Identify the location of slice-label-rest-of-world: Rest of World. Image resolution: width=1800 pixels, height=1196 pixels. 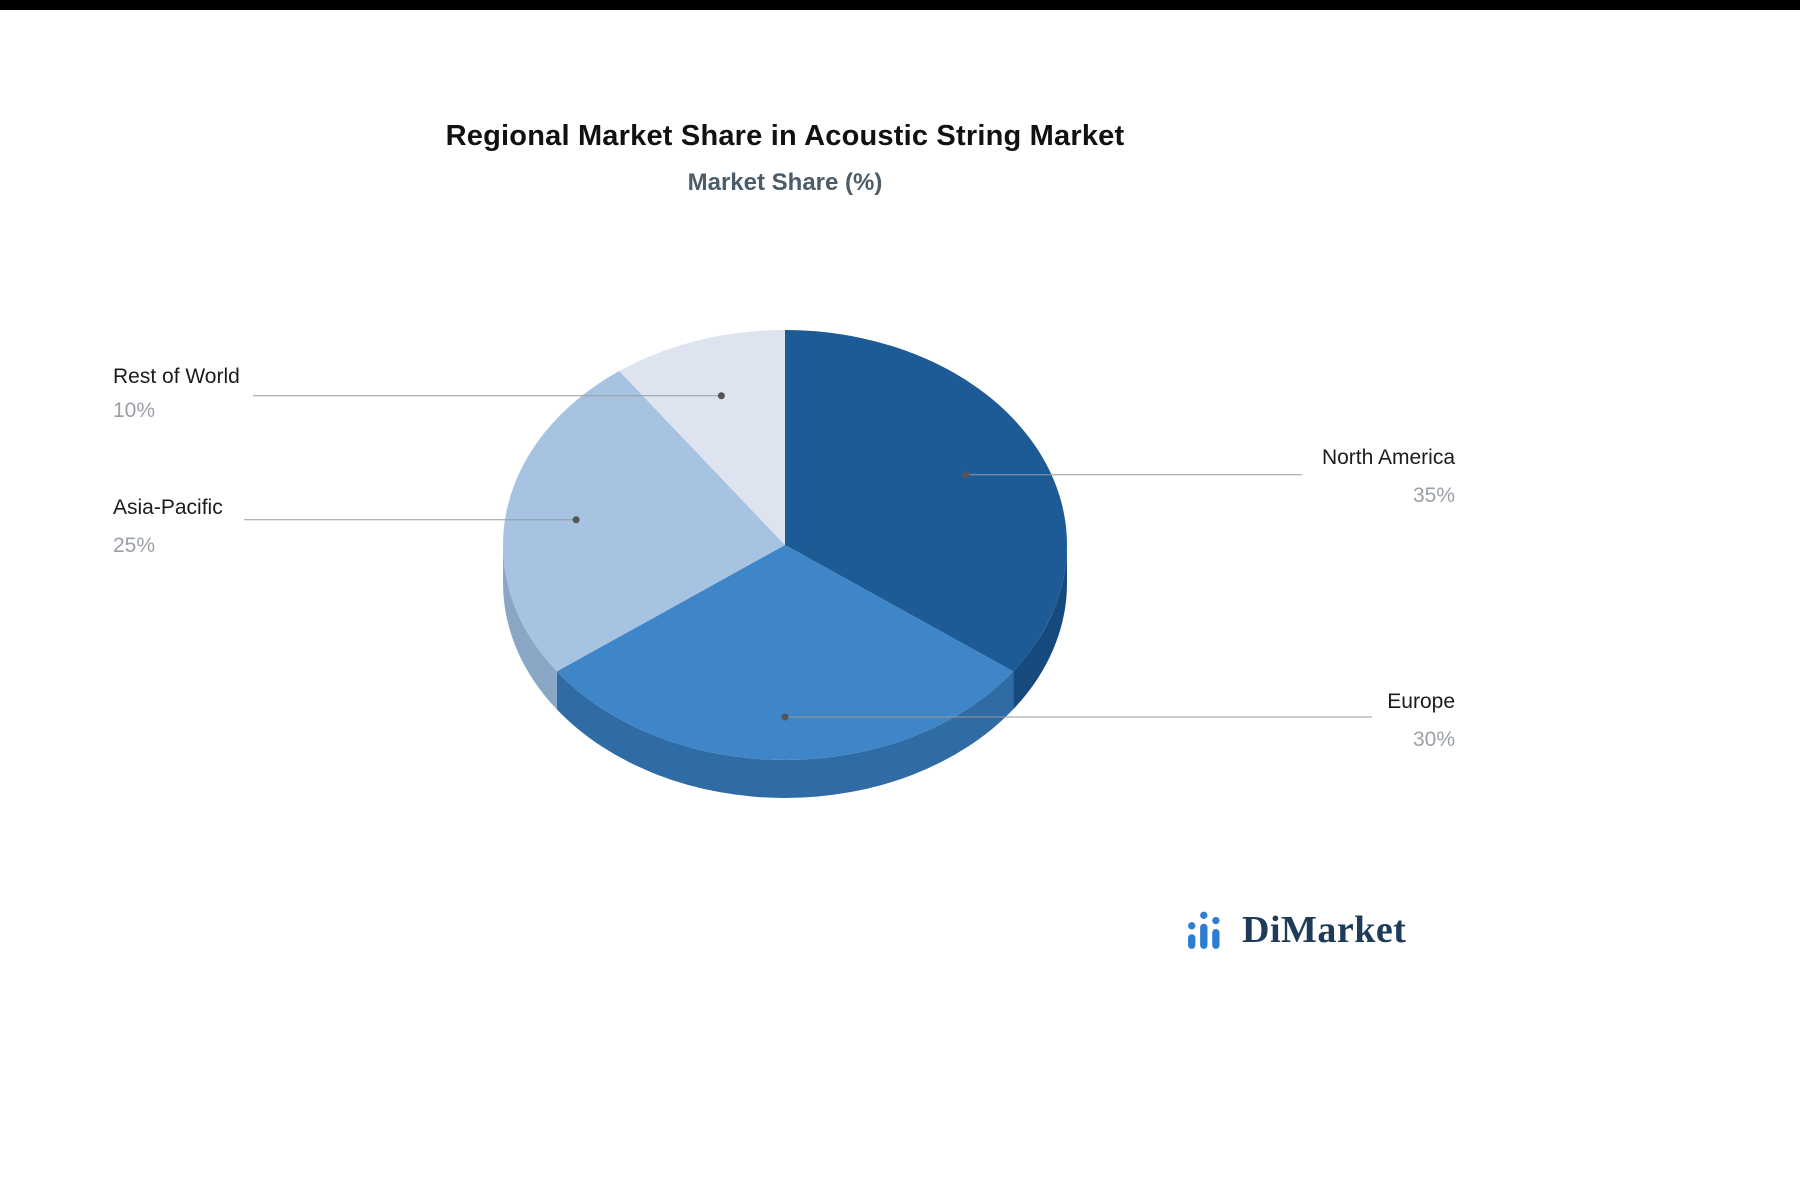
(176, 376).